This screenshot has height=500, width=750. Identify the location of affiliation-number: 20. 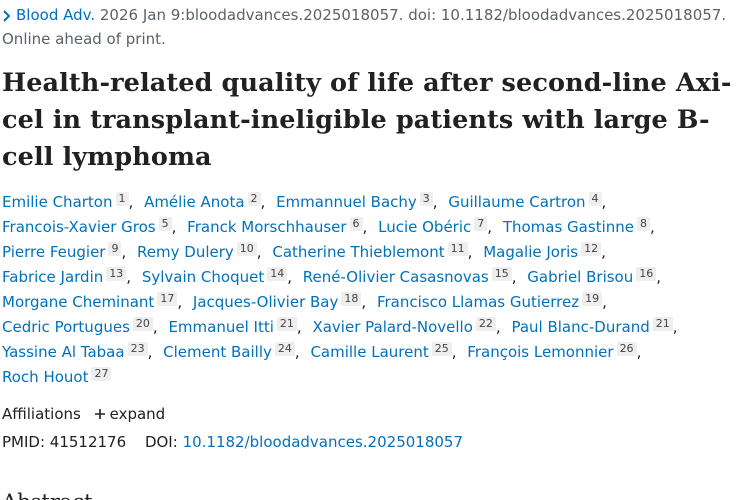
(142, 324).